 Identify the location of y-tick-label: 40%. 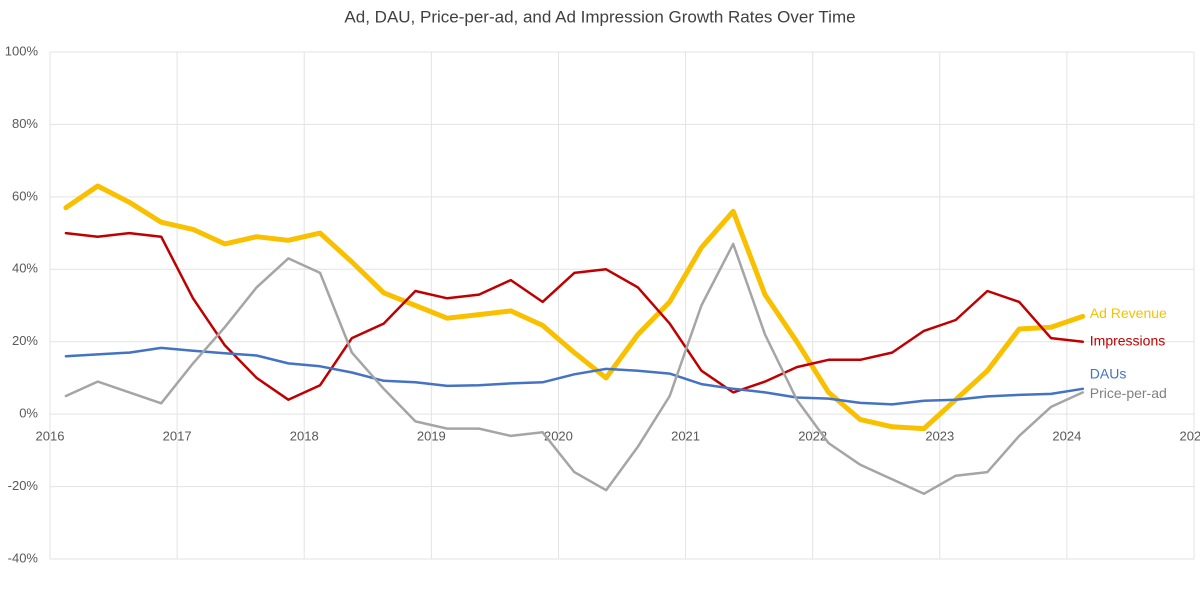
(25, 268).